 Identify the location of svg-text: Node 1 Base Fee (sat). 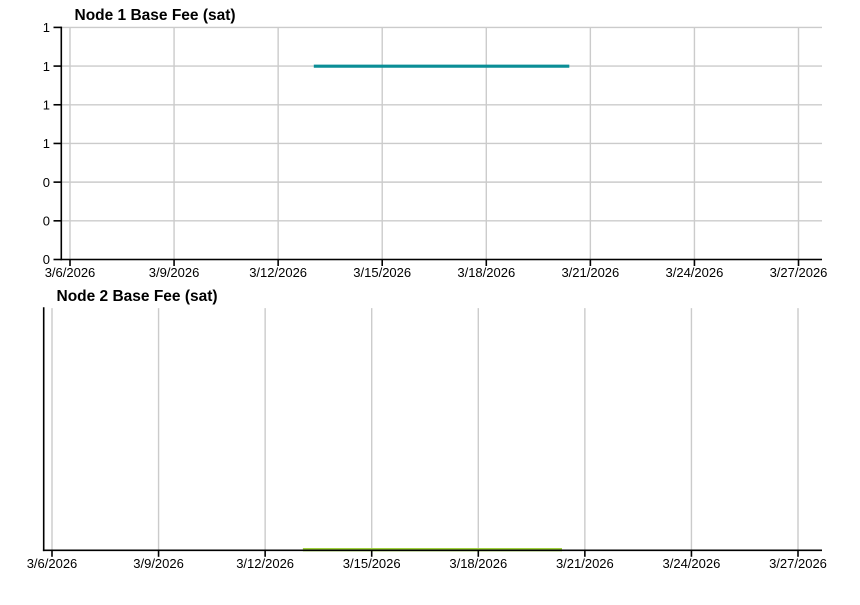
(155, 15).